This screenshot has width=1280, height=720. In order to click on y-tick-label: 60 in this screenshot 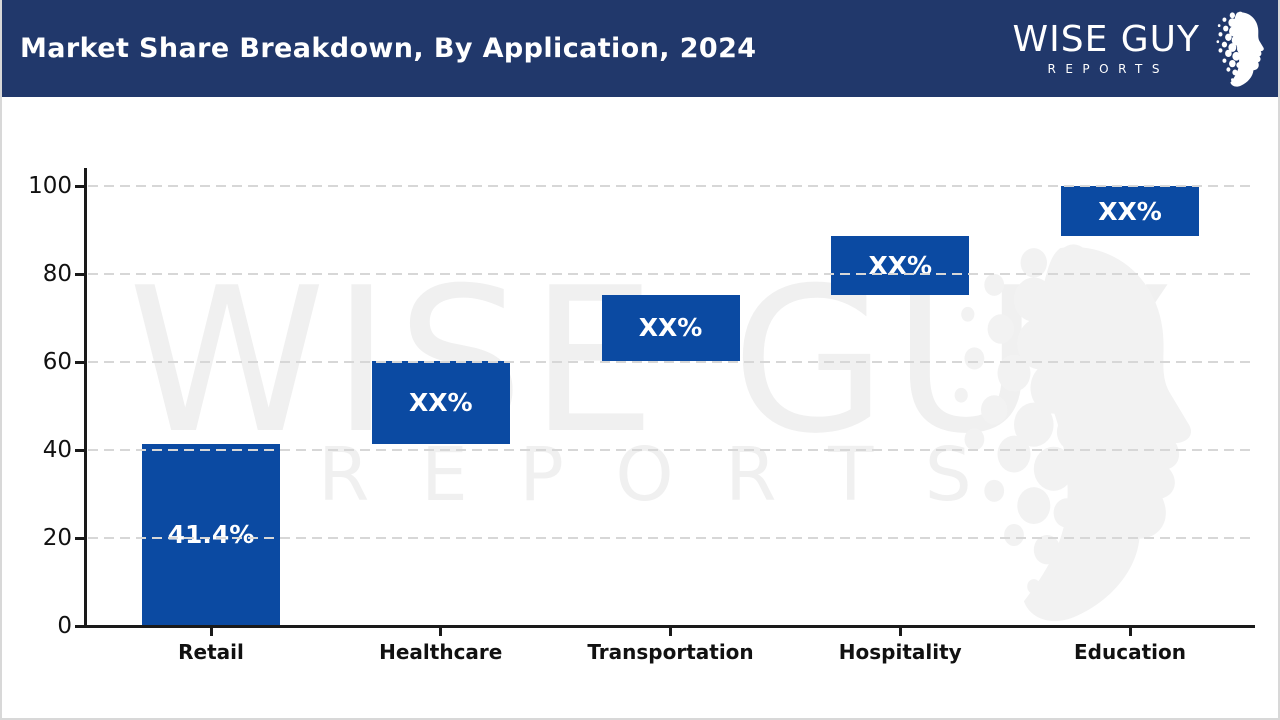, I will do `click(57, 362)`.